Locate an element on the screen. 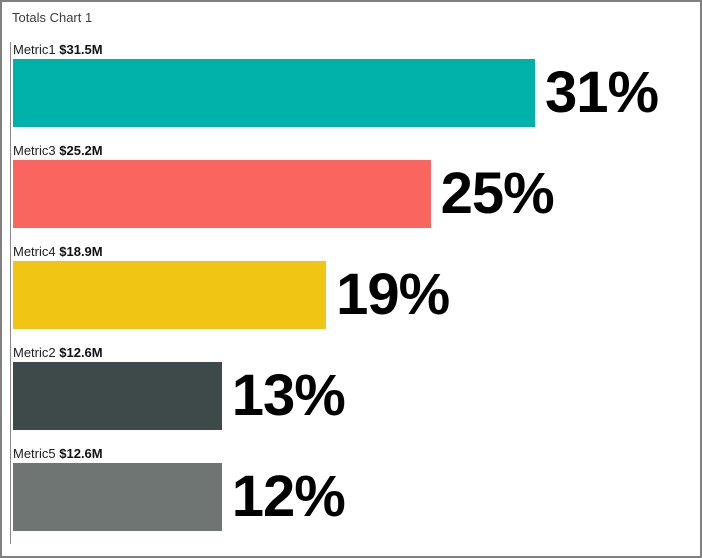 The width and height of the screenshot is (702, 558). percent-label: 19% is located at coordinates (393, 294).